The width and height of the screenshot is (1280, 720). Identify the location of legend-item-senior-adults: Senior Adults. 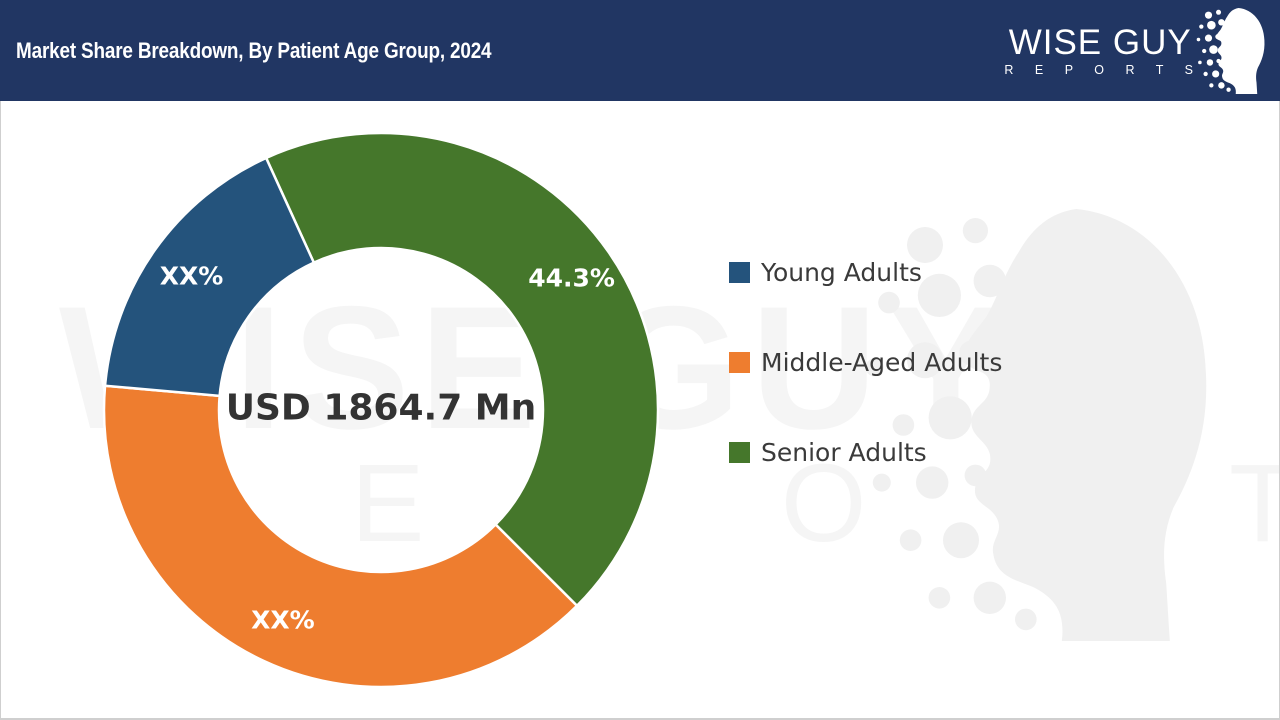
(865, 452).